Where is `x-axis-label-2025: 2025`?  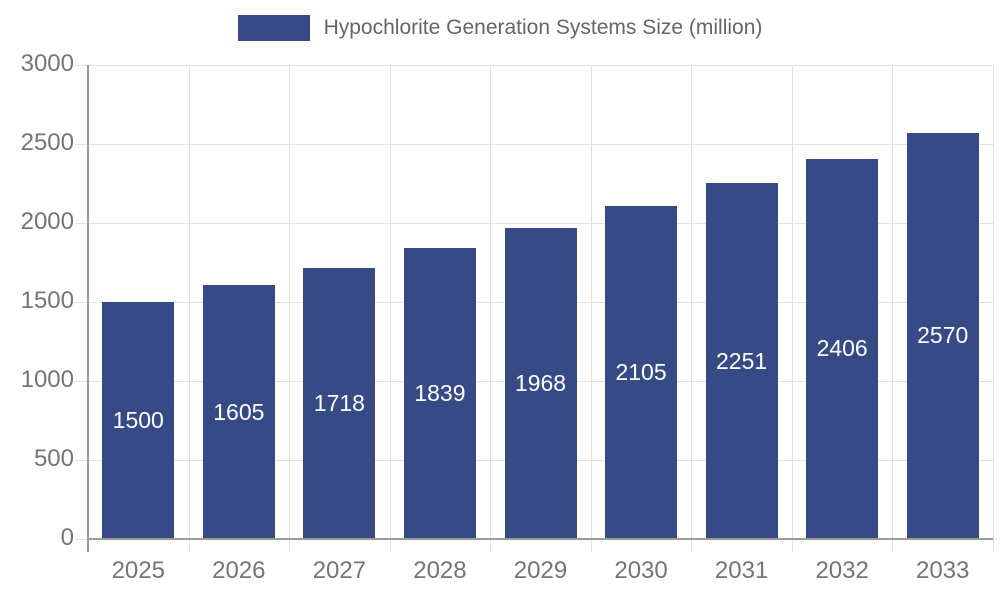 x-axis-label-2025: 2025 is located at coordinates (138, 570).